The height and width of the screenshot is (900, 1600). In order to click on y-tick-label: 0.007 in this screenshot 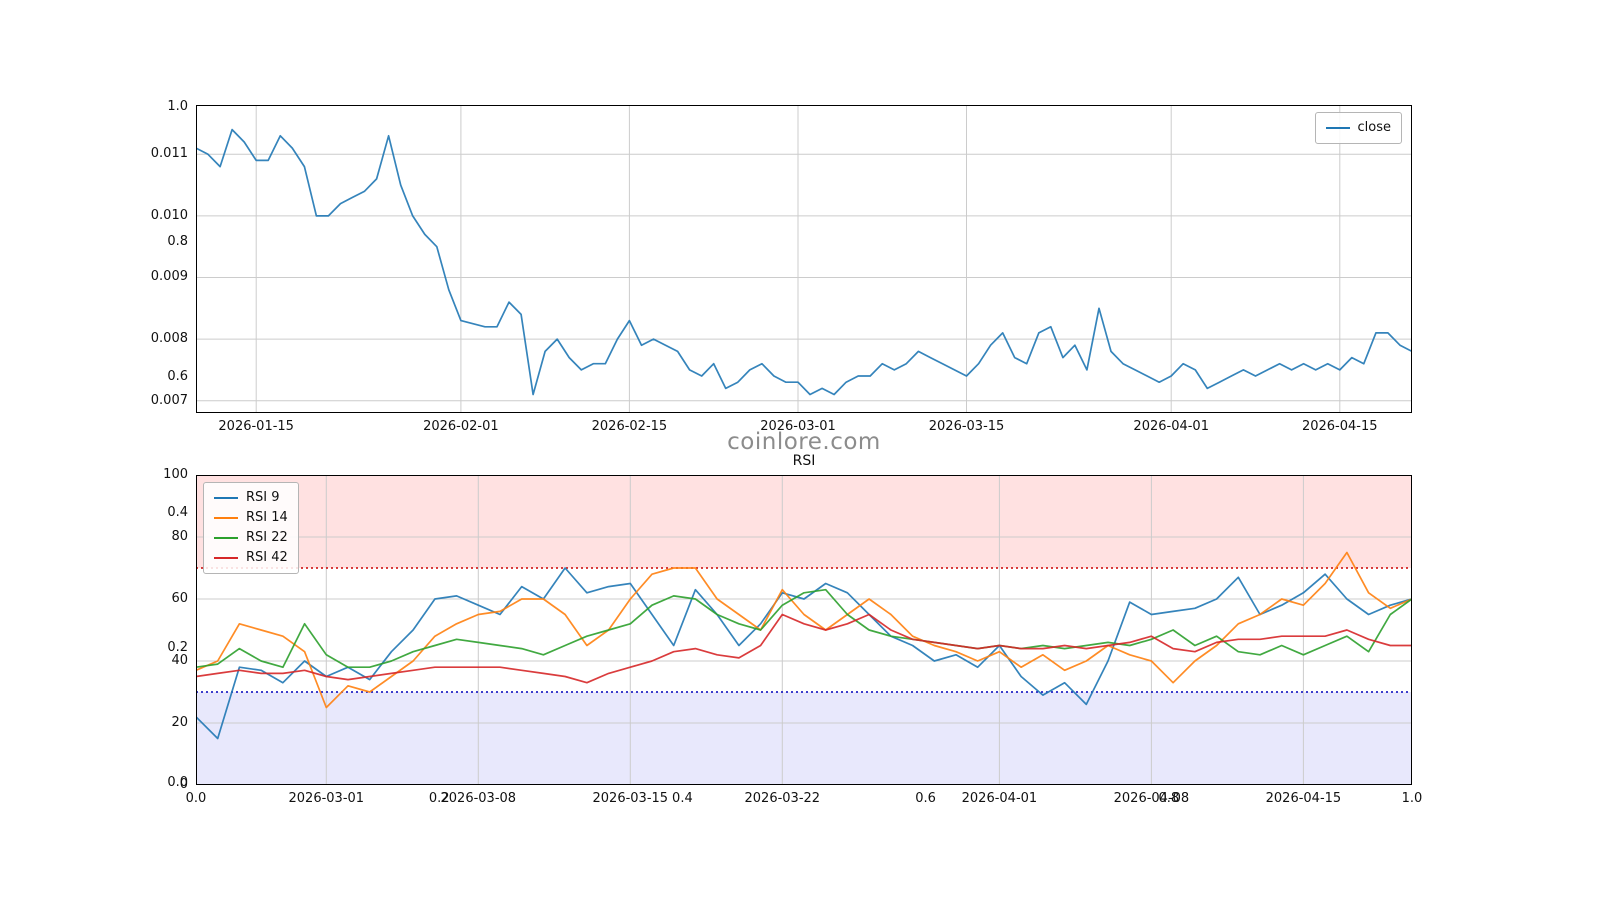, I will do `click(169, 400)`.